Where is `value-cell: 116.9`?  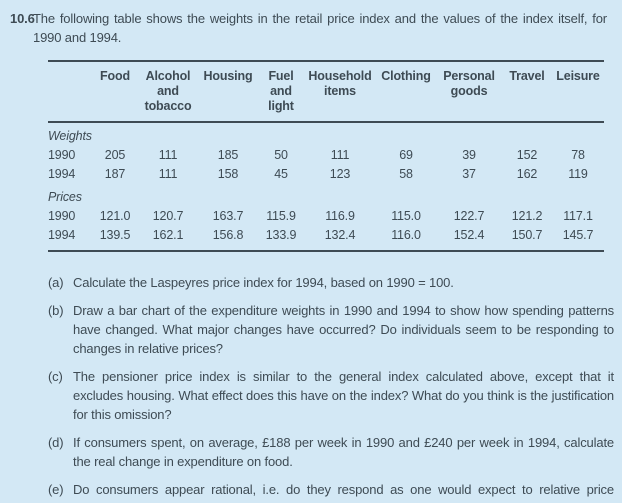
value-cell: 116.9 is located at coordinates (340, 216).